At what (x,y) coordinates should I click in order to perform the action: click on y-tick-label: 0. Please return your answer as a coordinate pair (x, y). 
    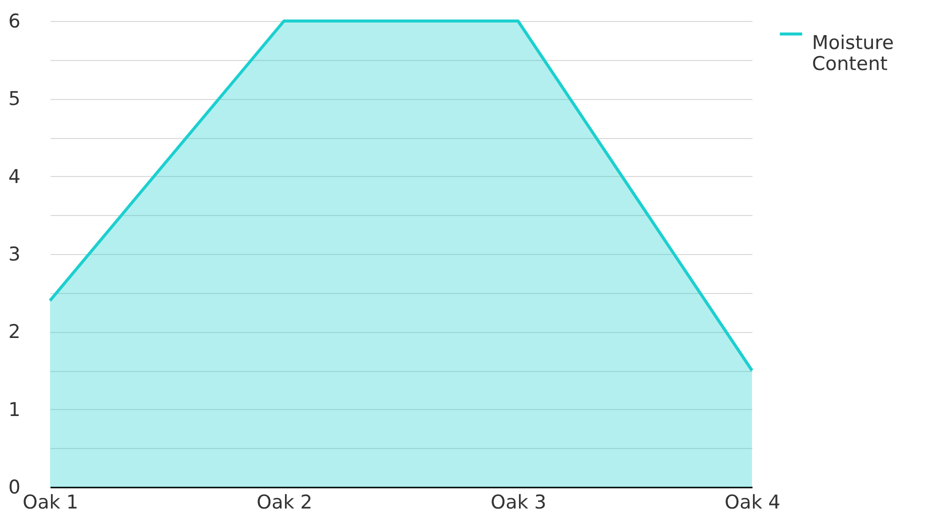
    Looking at the image, I should click on (14, 487).